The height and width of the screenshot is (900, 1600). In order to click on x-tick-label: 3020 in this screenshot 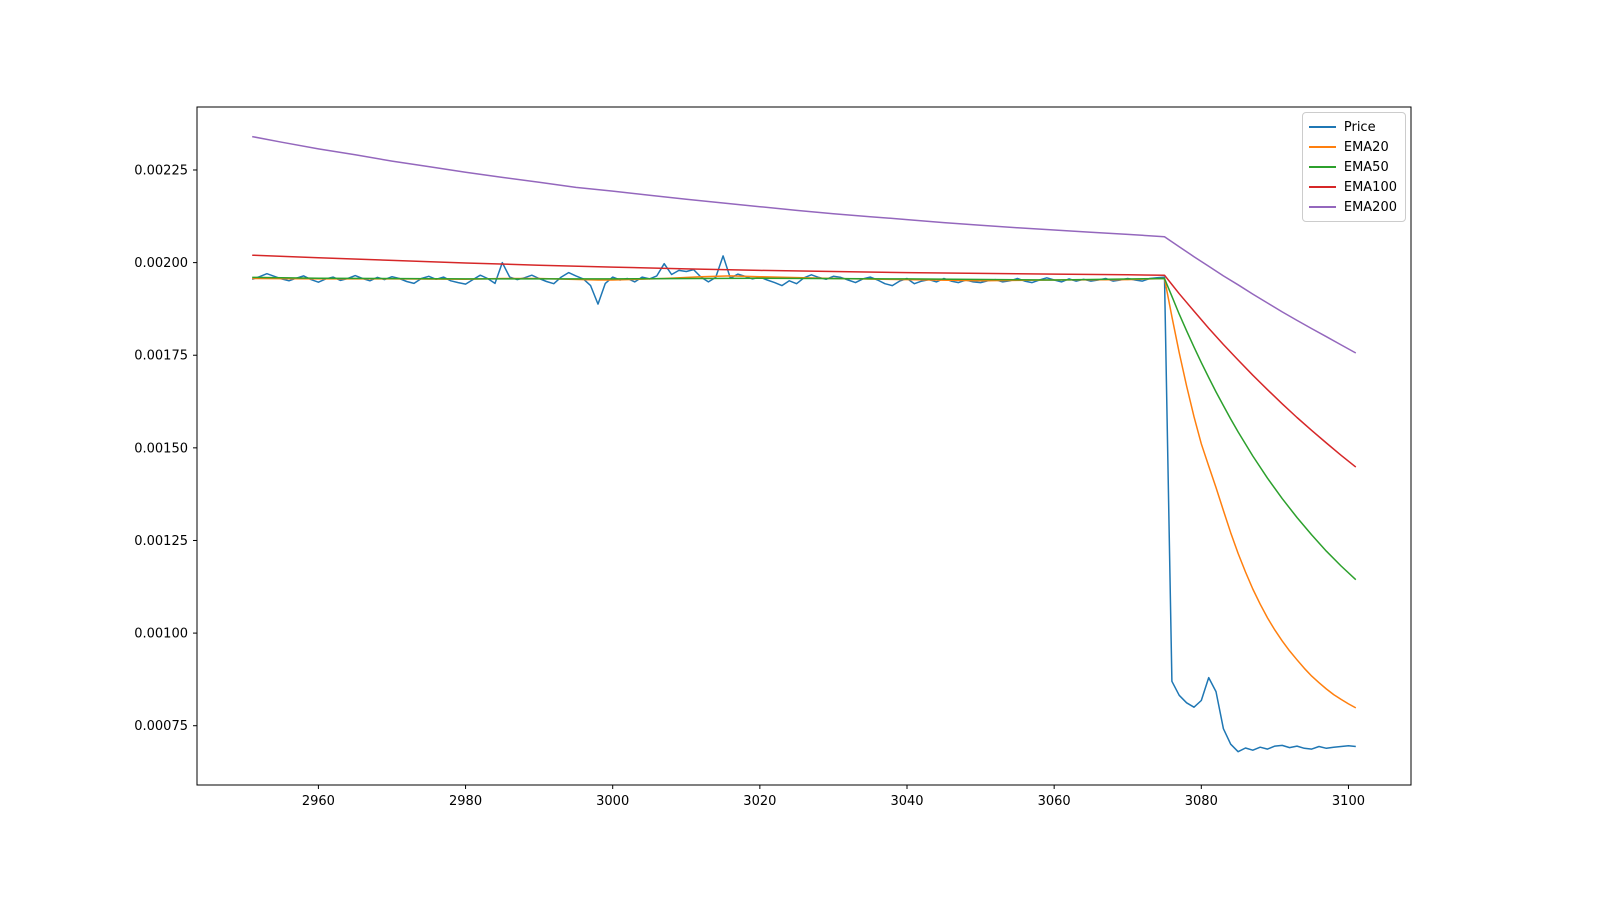, I will do `click(759, 801)`.